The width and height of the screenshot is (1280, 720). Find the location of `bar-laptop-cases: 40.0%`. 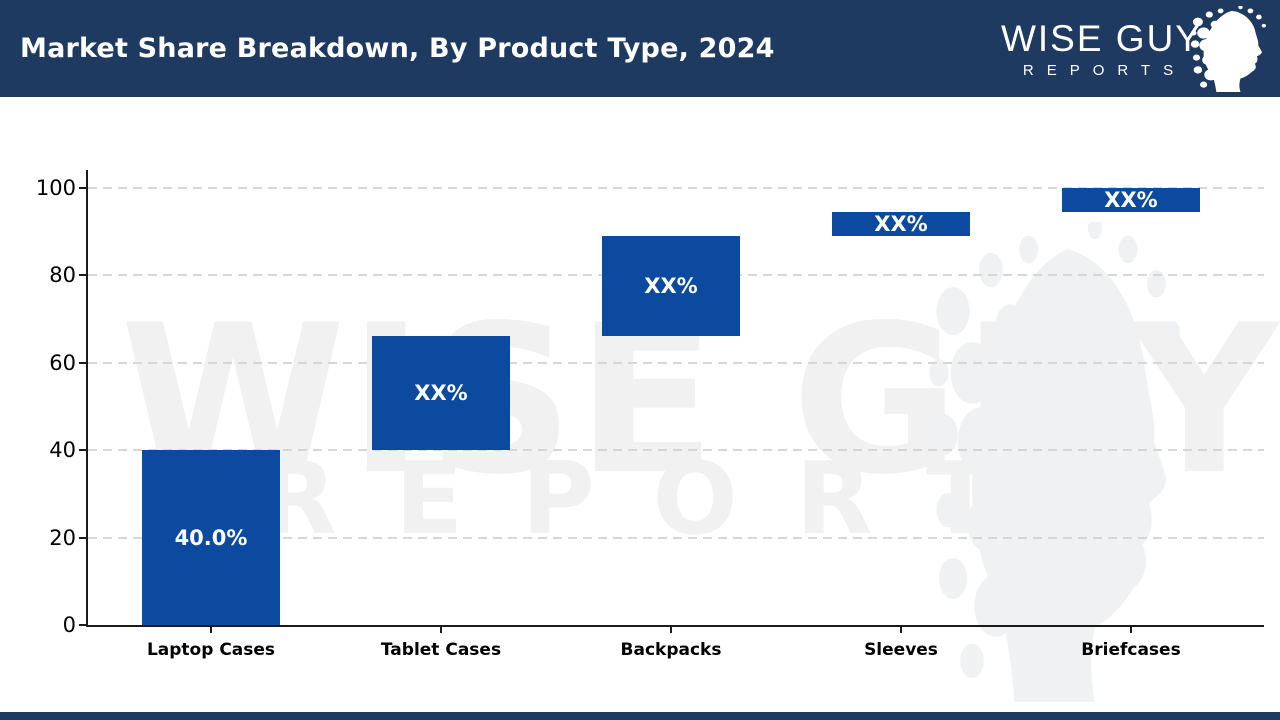

bar-laptop-cases: 40.0% is located at coordinates (211, 537).